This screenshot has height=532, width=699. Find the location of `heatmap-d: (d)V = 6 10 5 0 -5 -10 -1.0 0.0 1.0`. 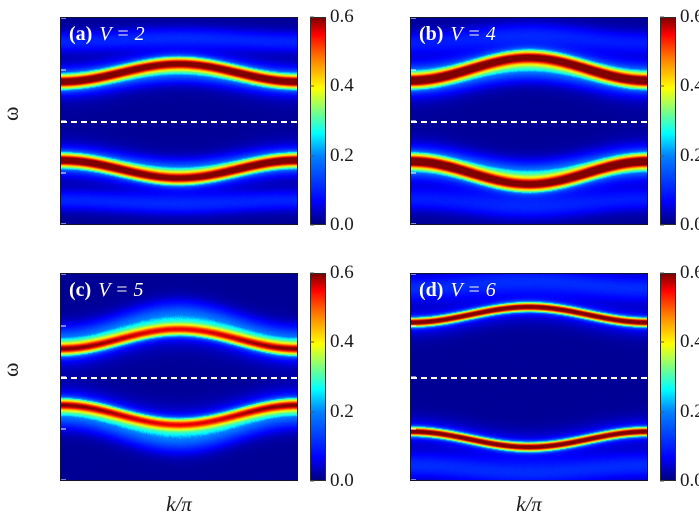

heatmap-d: (d)V = 6 10 5 0 -5 -10 -1.0 0.0 1.0 is located at coordinates (529, 377).